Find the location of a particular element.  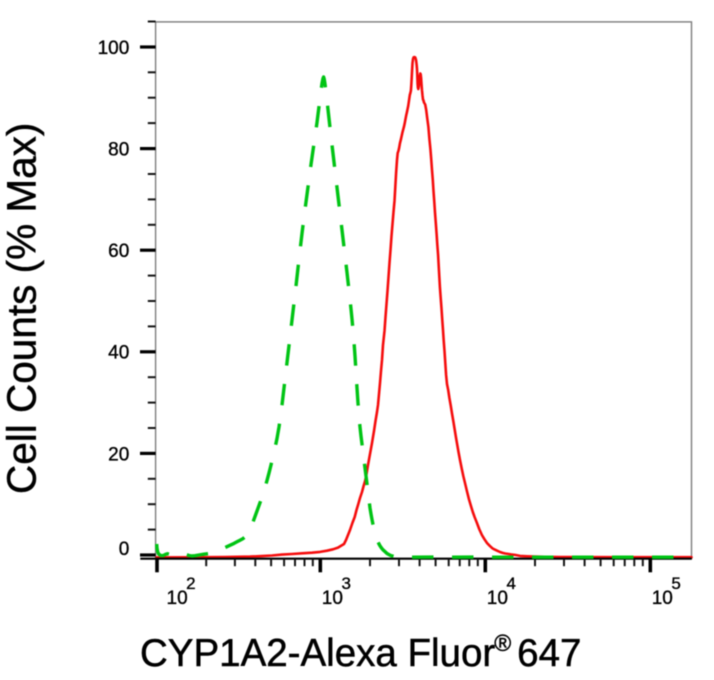

svg-text: 0 is located at coordinates (124, 549).